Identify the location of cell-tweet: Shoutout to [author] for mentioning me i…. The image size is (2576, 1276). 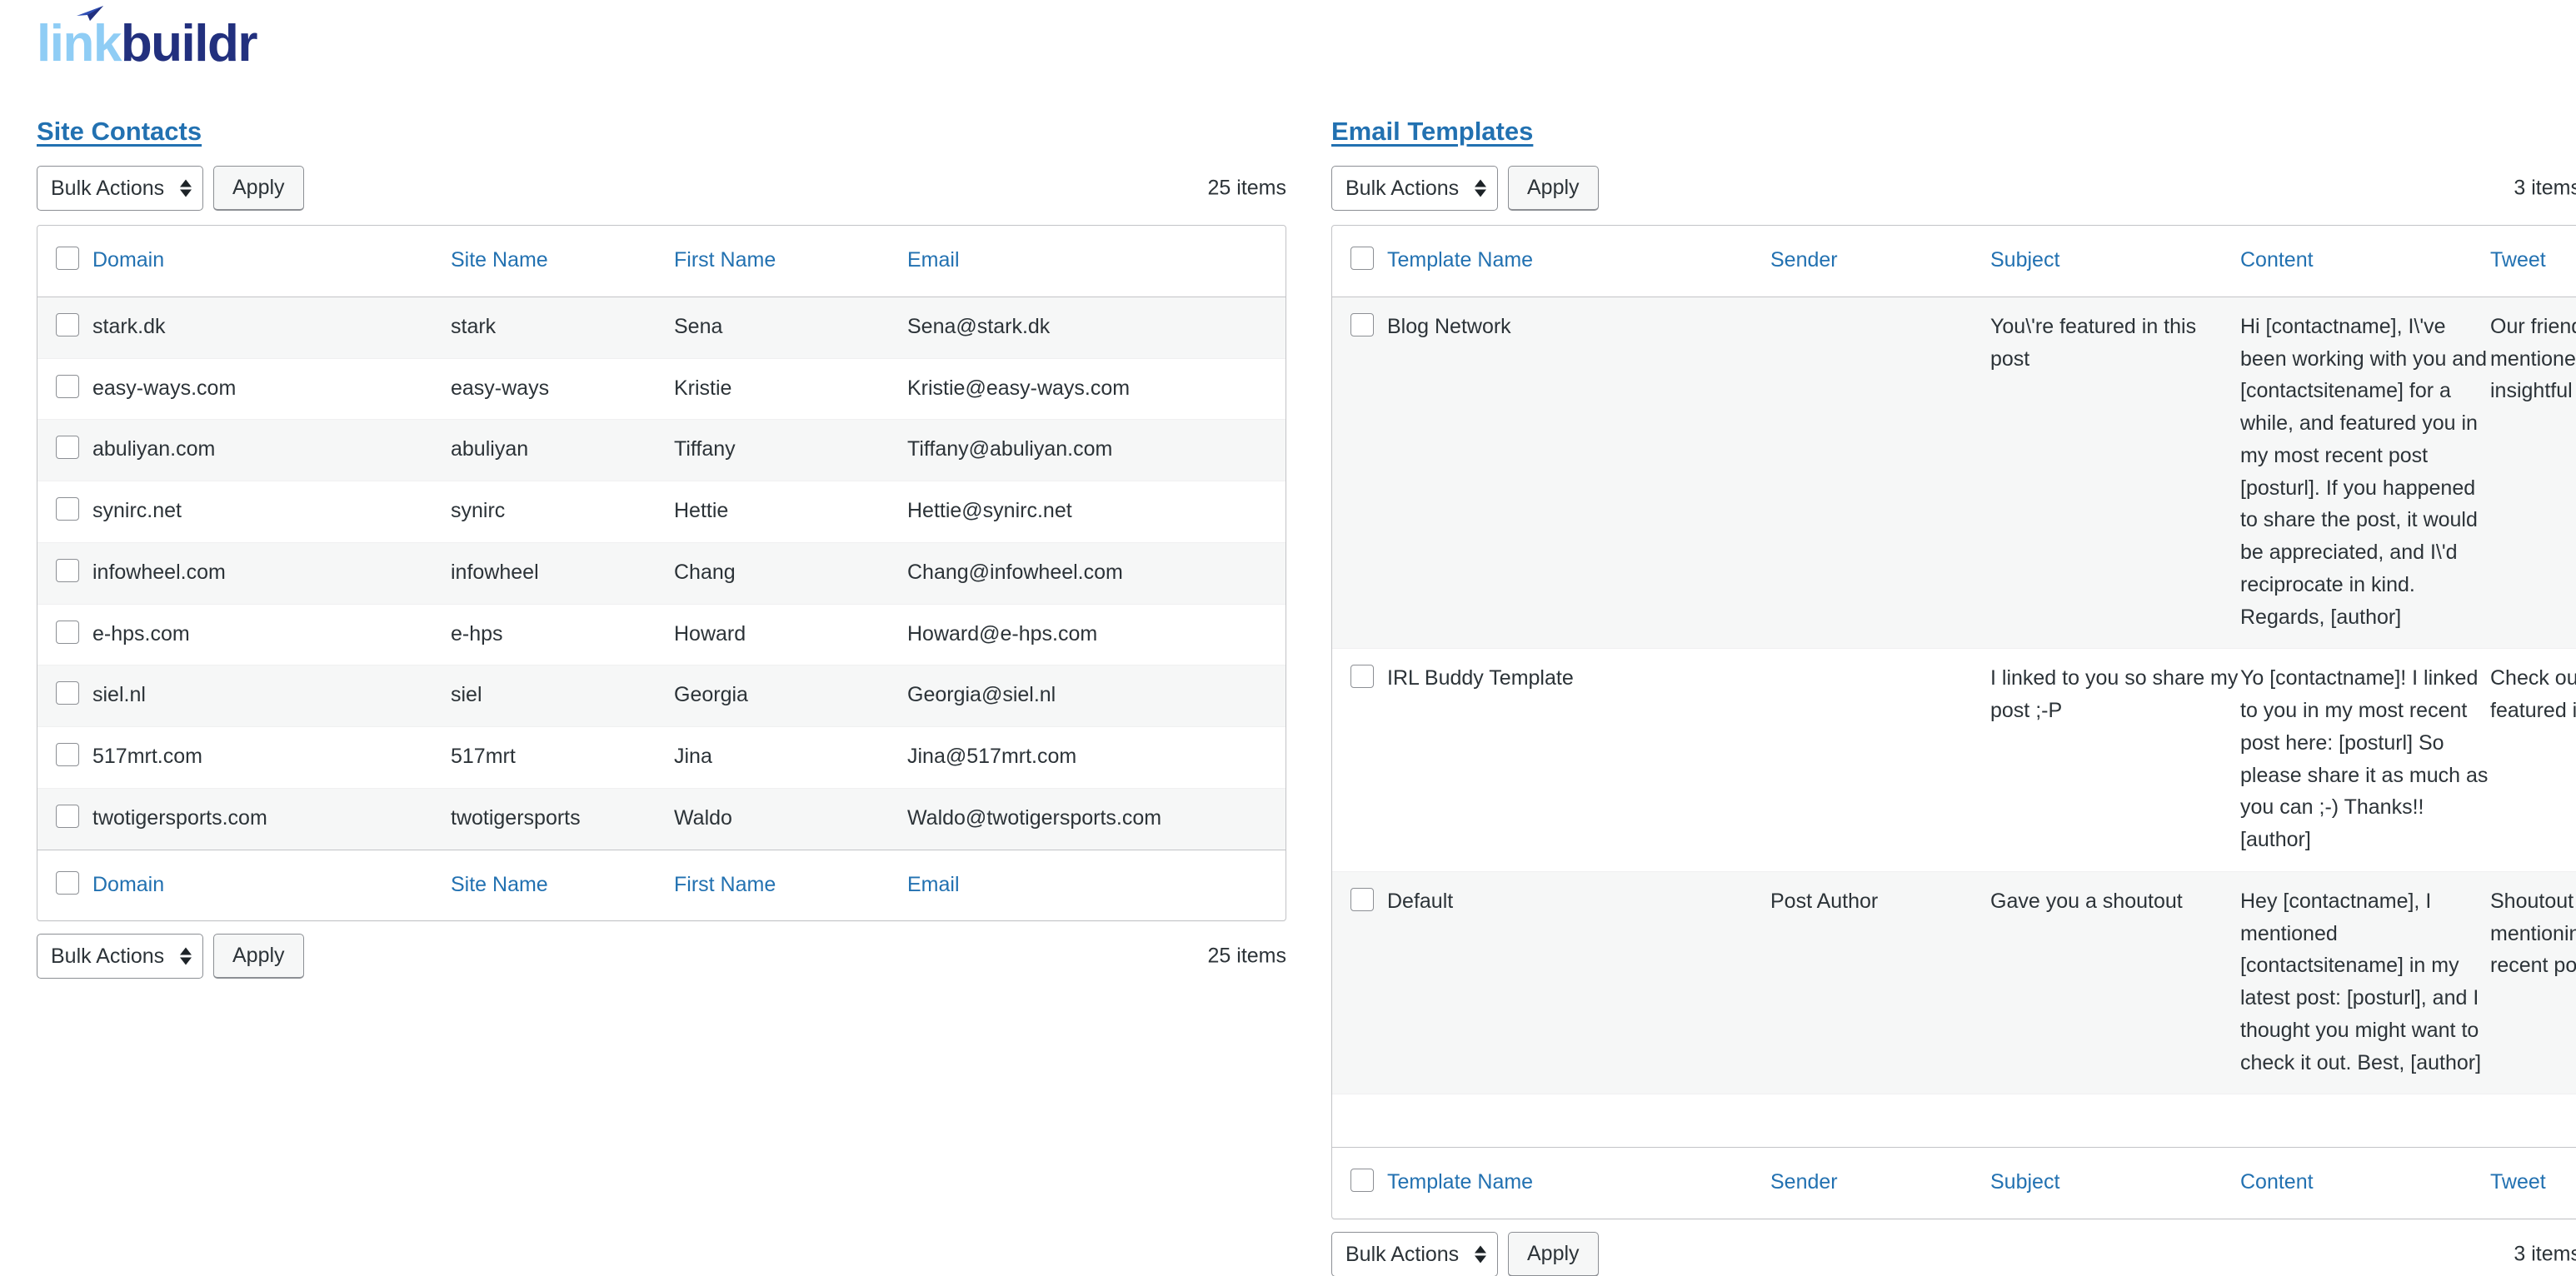
(2533, 982).